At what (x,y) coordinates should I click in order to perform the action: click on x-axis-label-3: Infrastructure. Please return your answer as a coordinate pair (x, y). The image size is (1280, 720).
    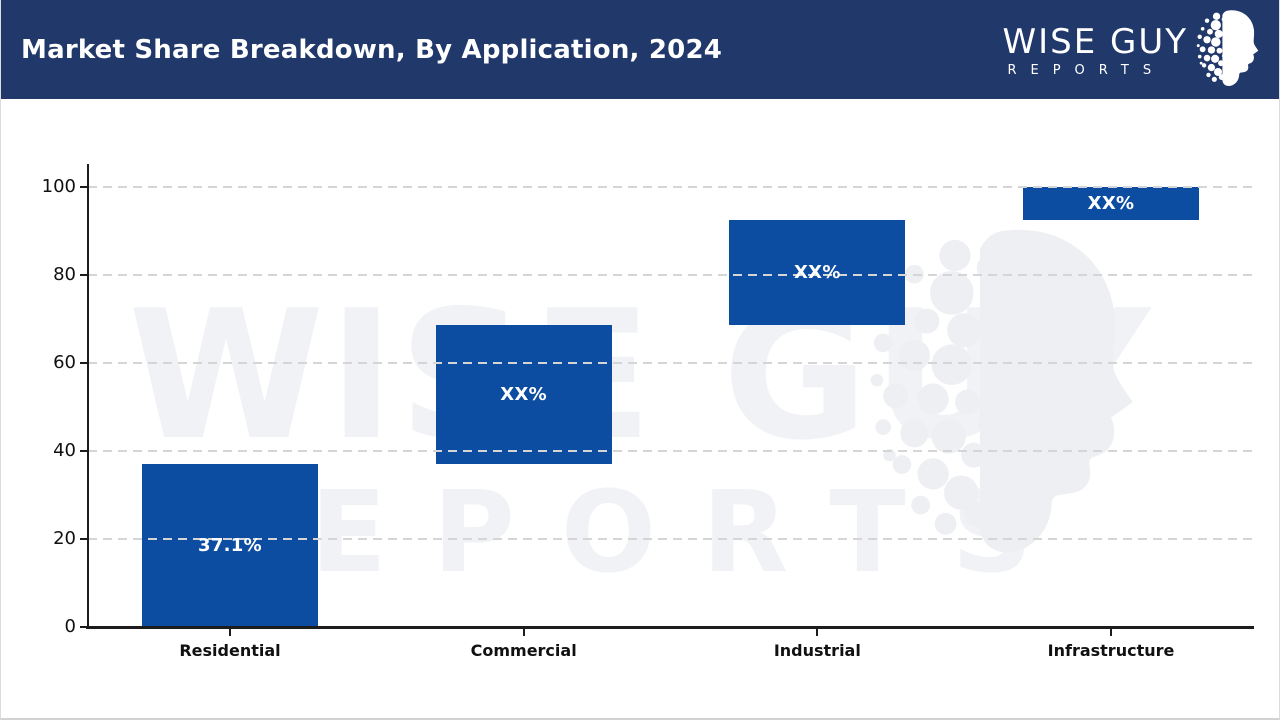
    Looking at the image, I should click on (1111, 650).